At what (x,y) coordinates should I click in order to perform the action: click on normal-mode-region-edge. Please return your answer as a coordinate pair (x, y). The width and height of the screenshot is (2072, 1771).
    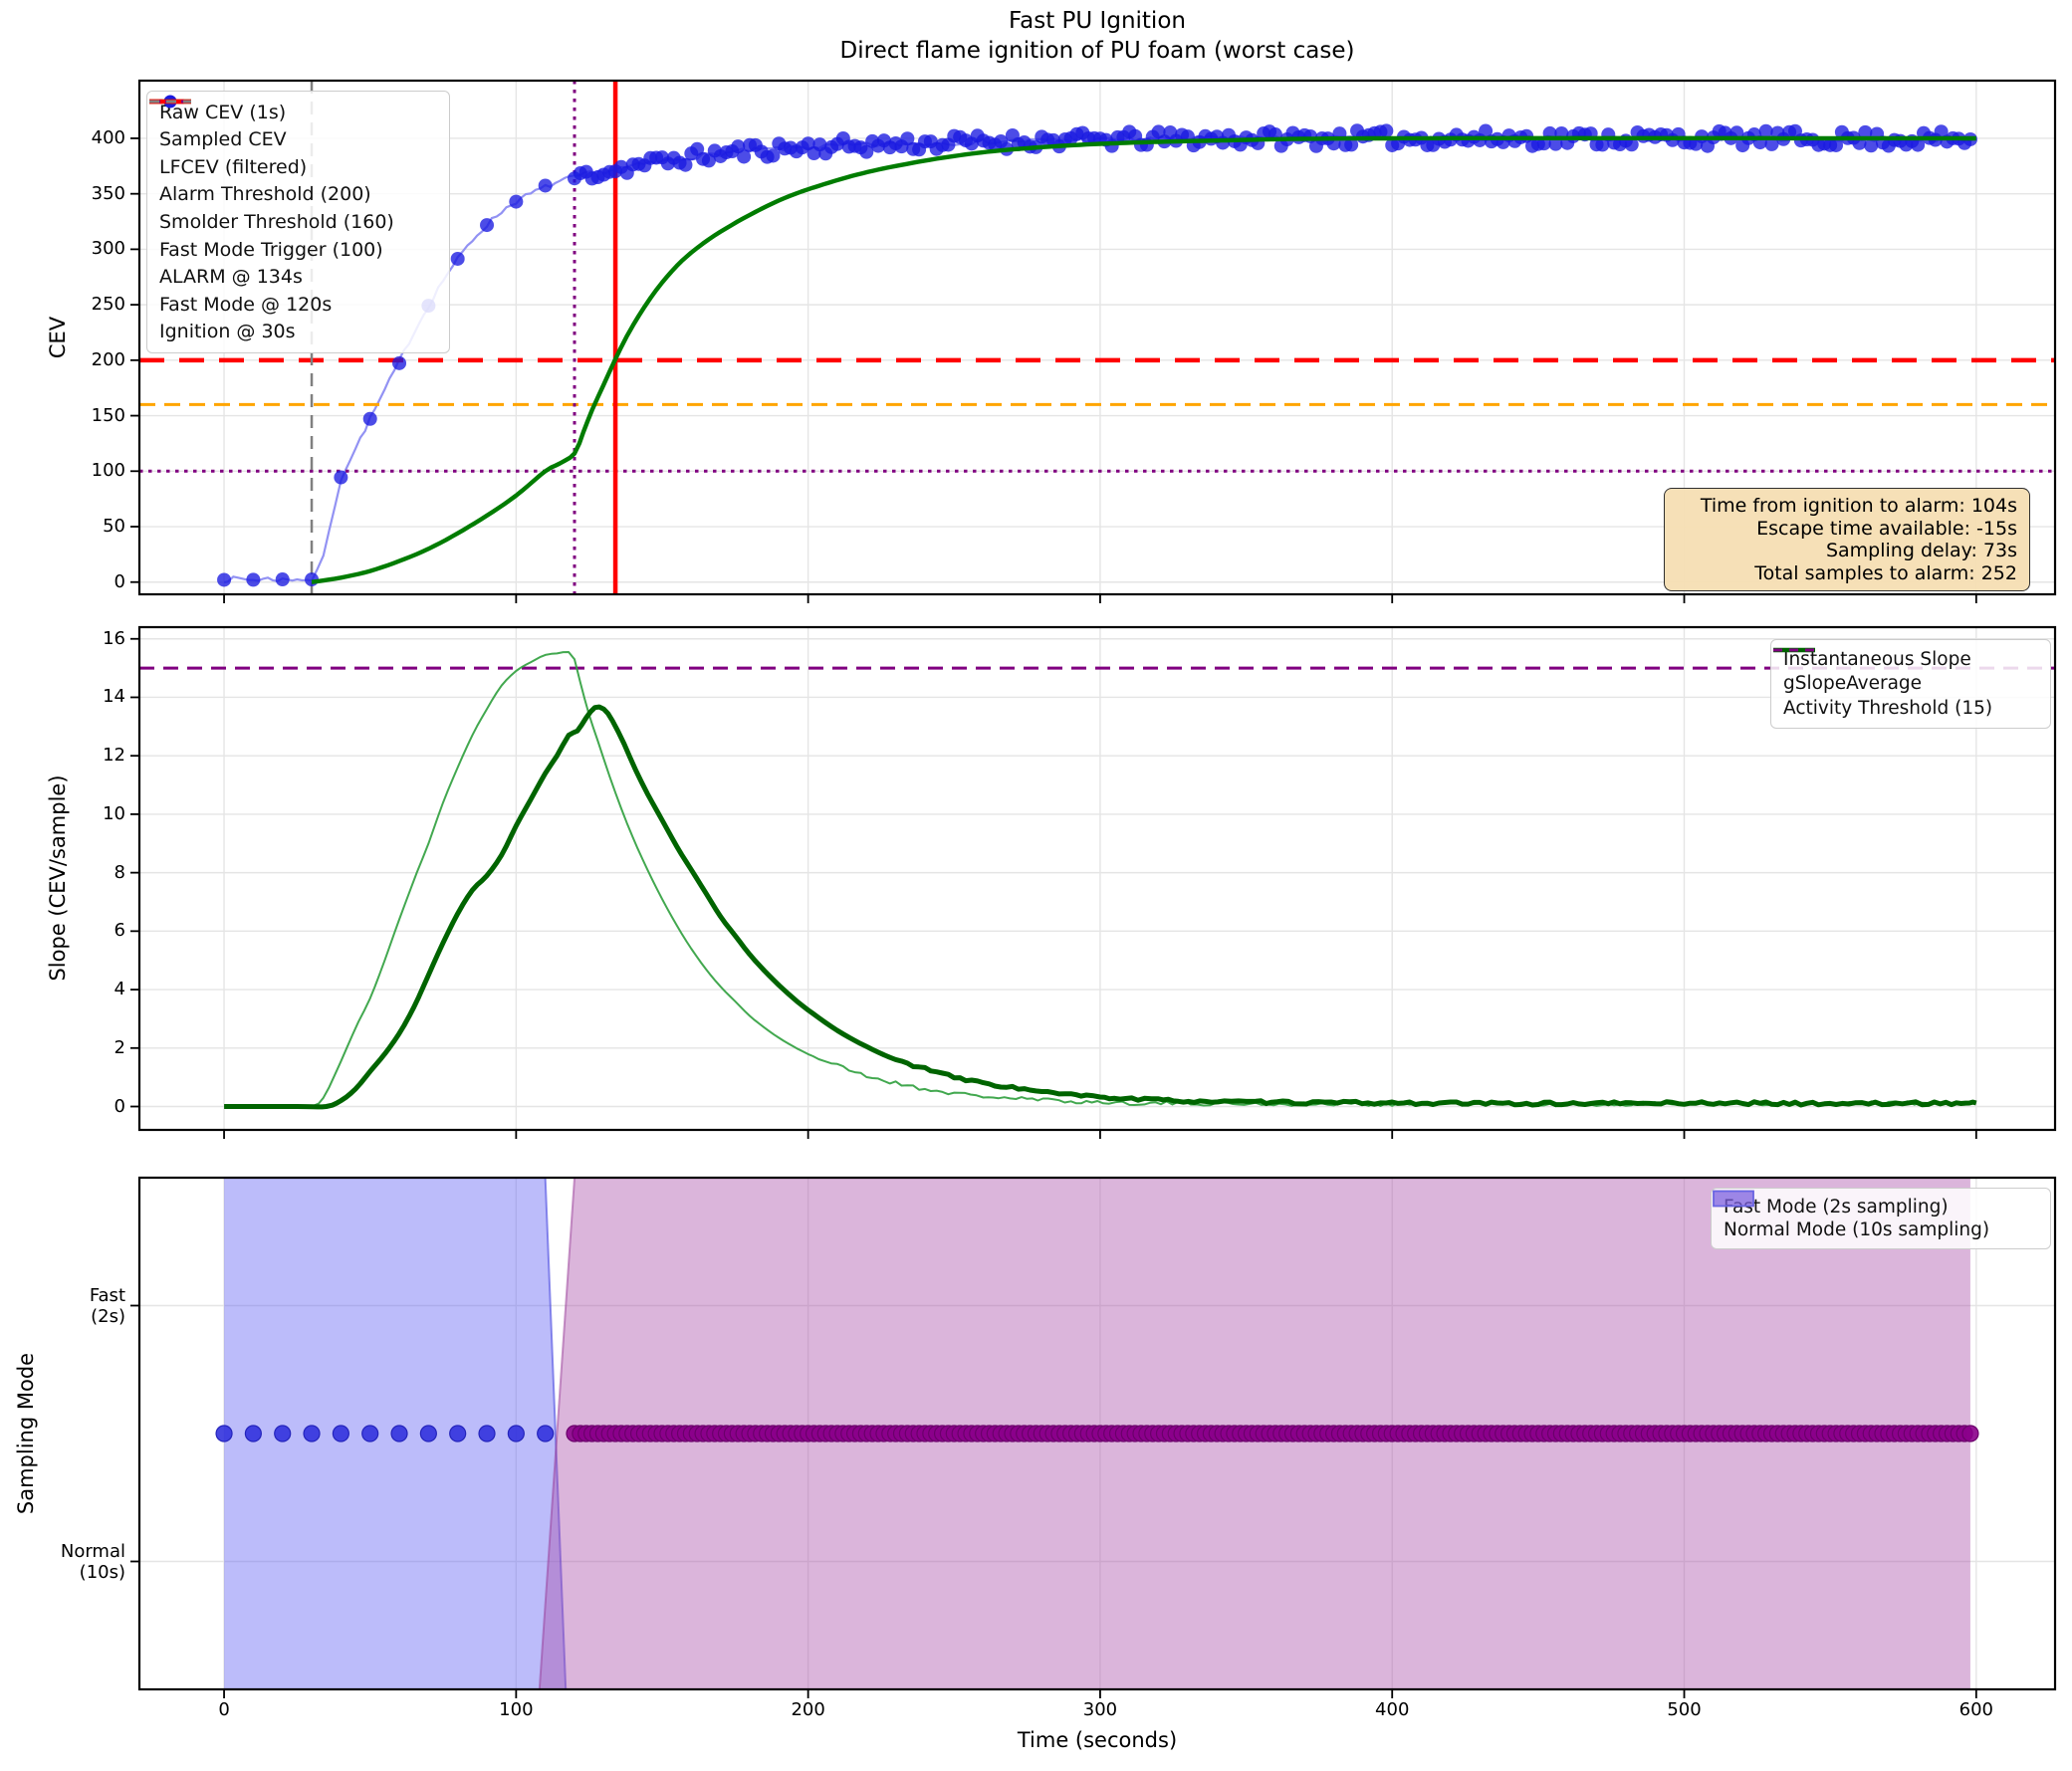
    Looking at the image, I should click on (556, 1433).